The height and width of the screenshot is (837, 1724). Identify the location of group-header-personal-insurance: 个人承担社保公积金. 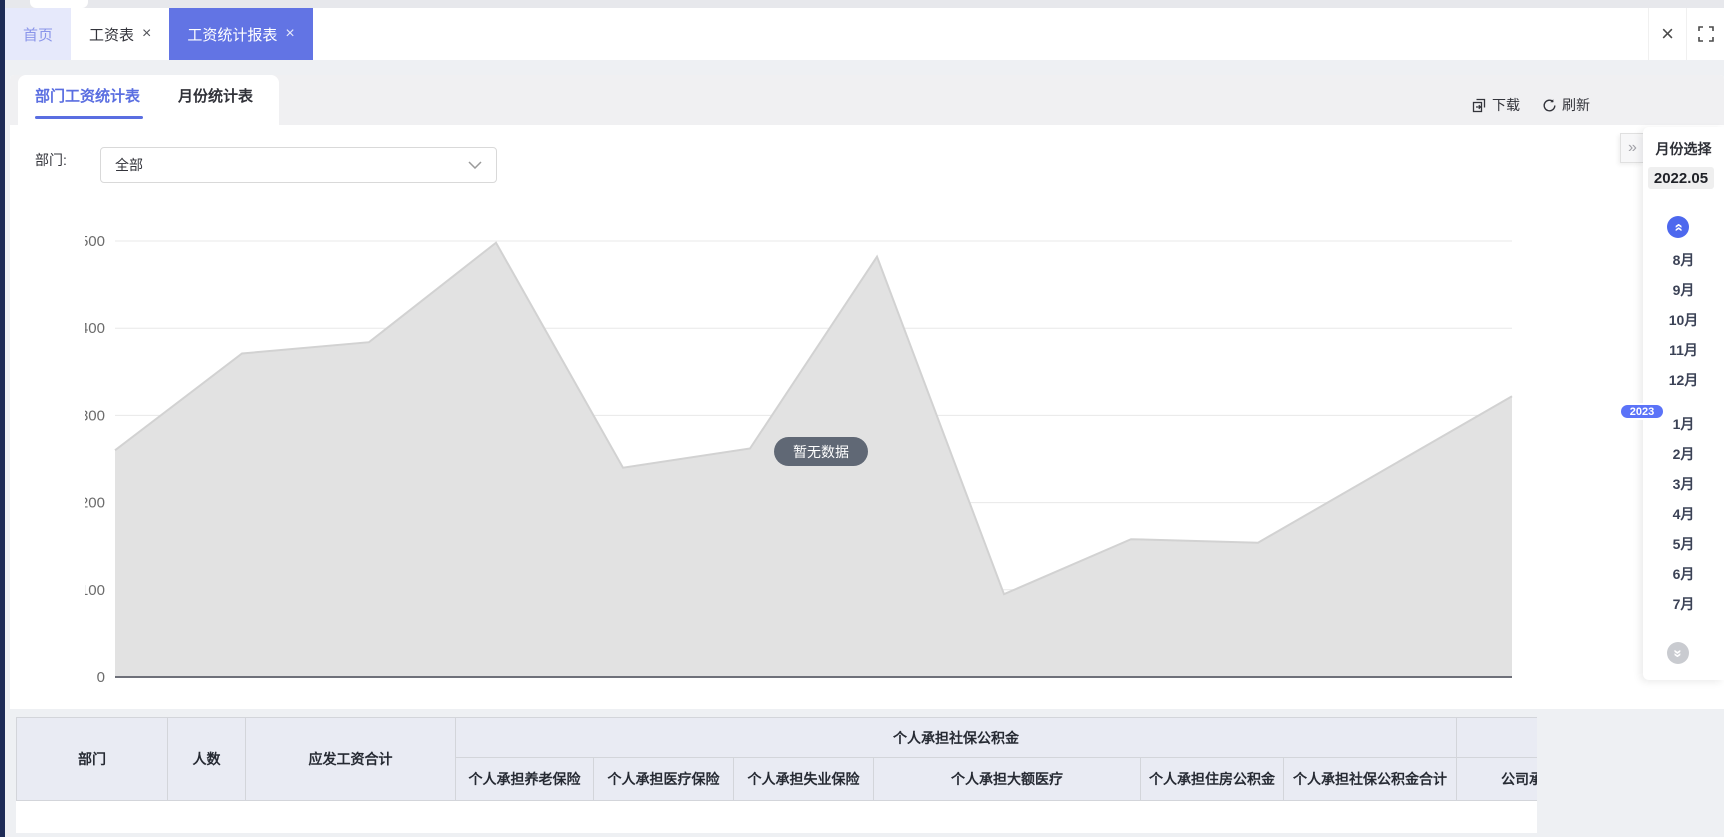
(956, 737).